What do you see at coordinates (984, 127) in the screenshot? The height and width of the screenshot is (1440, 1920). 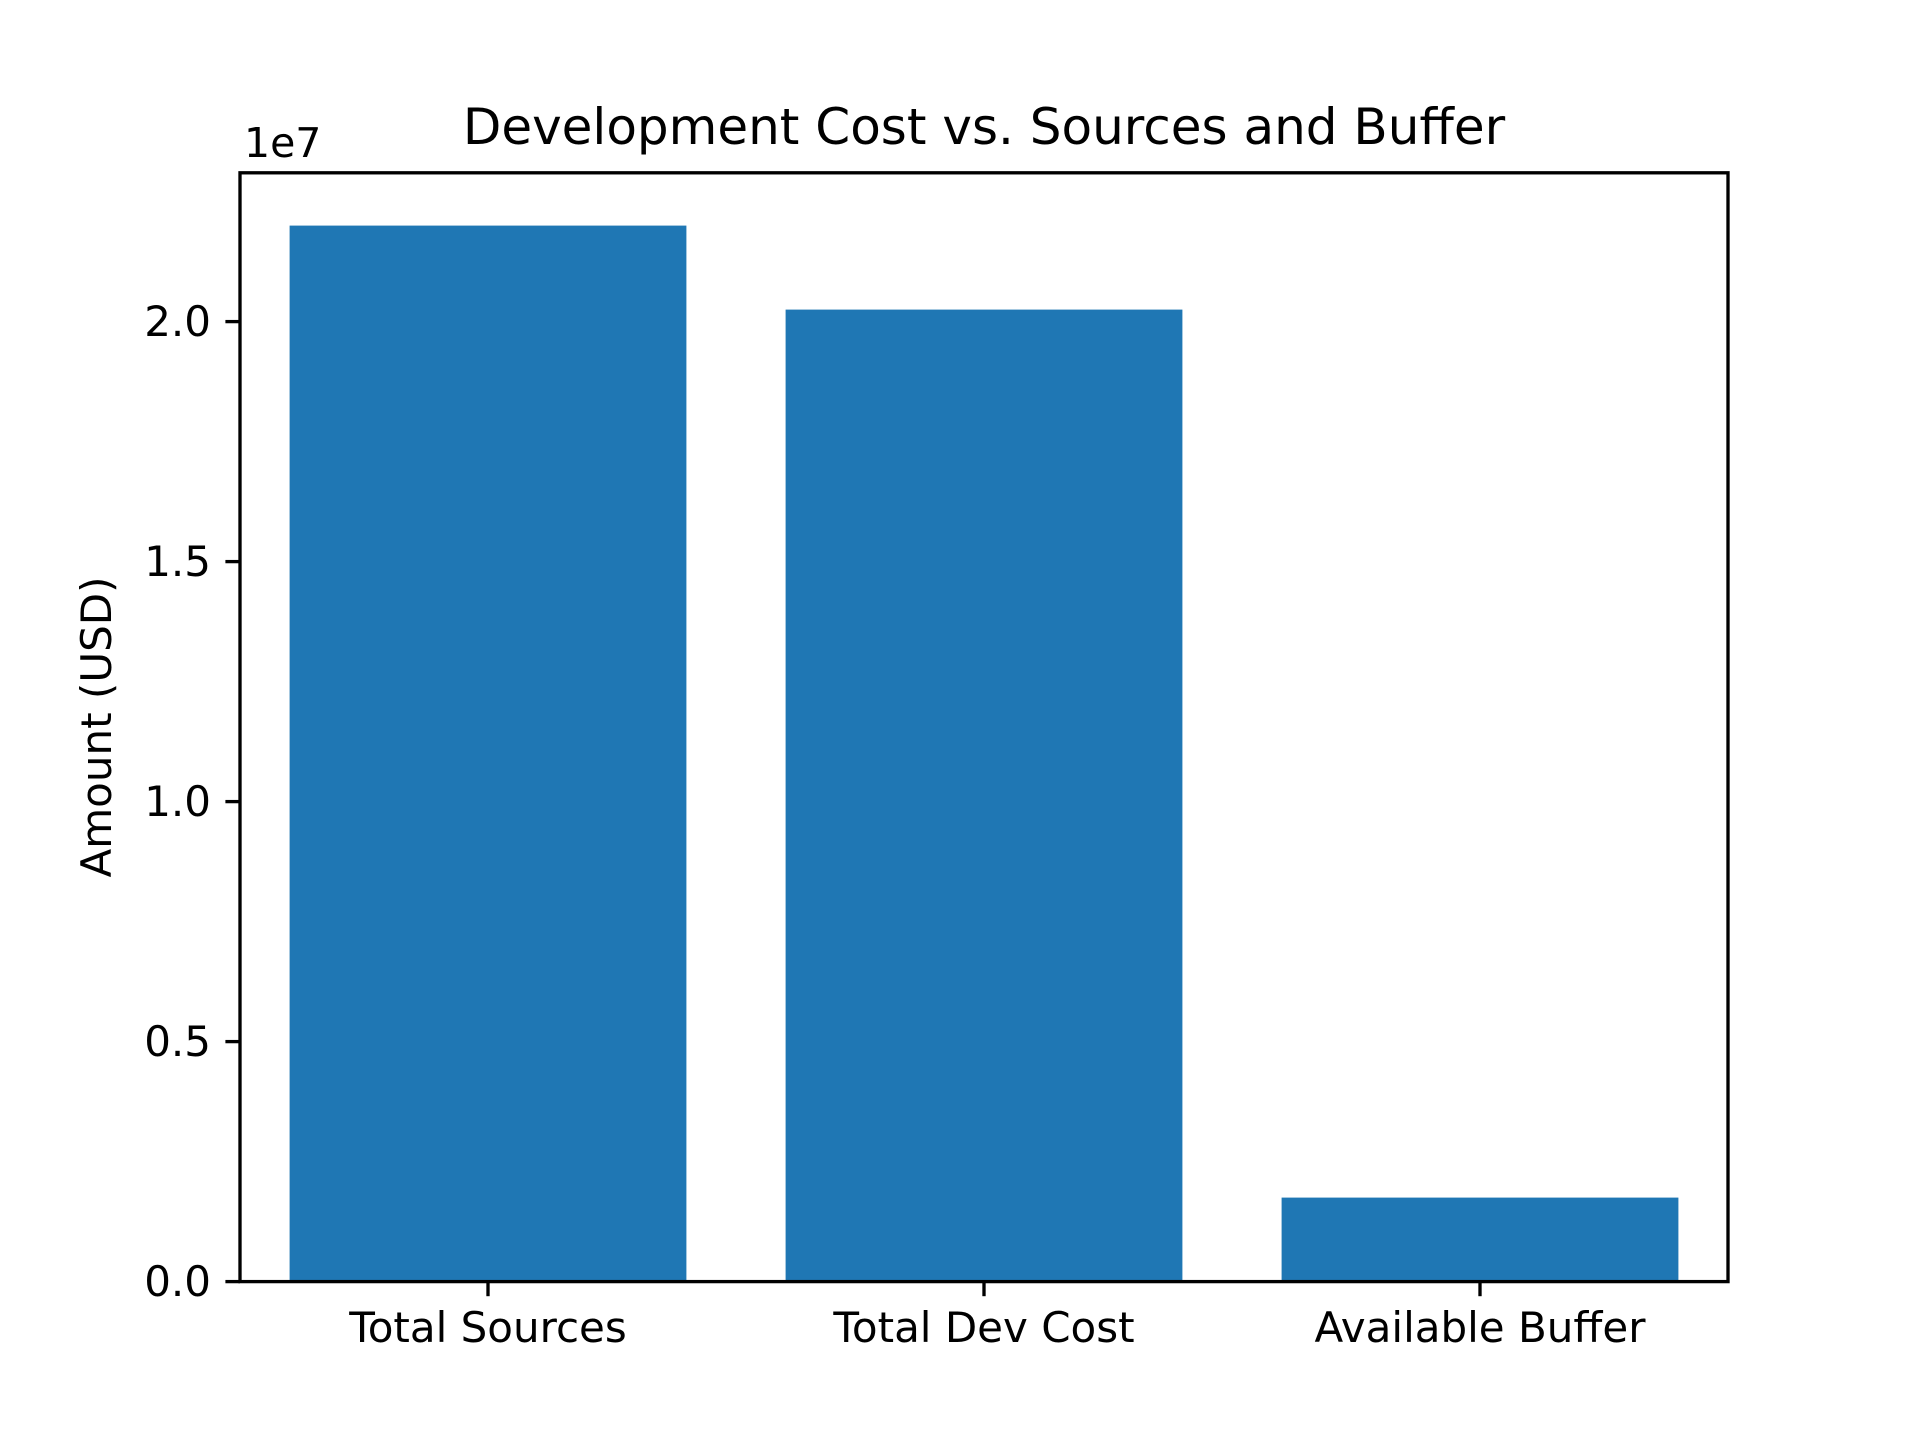 I see `chart-title: Development Cost vs. Sources and Buffer` at bounding box center [984, 127].